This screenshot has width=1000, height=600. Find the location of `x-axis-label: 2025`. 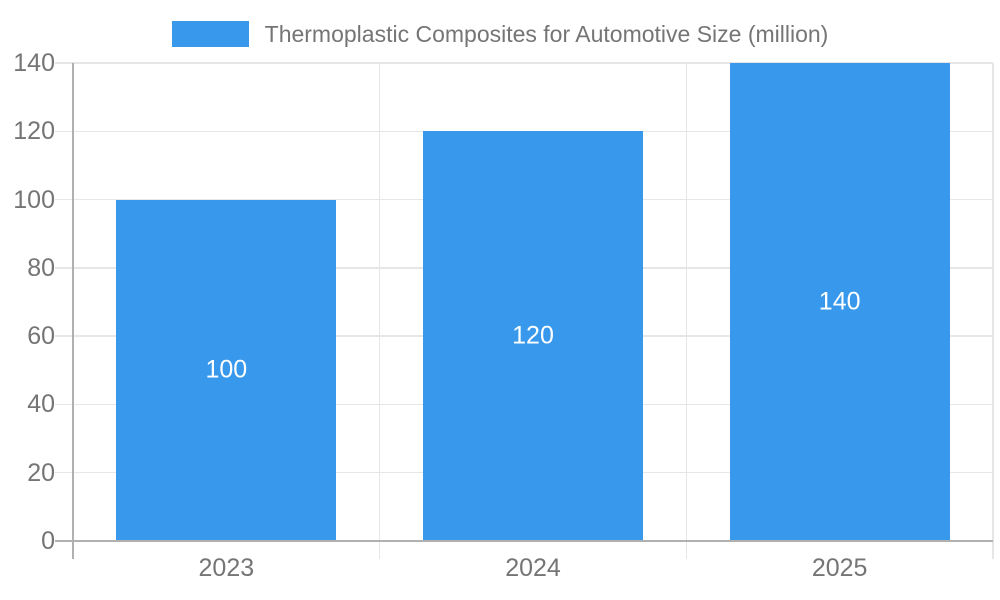

x-axis-label: 2025 is located at coordinates (839, 568).